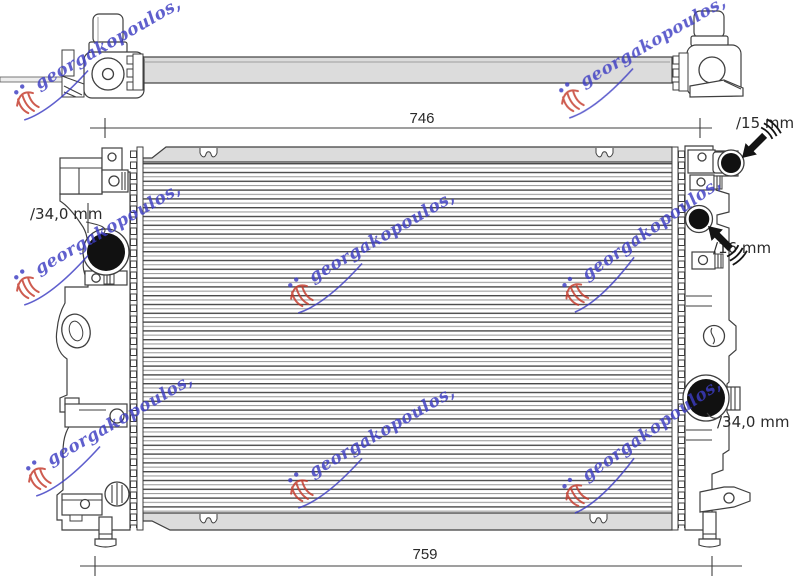 The width and height of the screenshot is (800, 587). Describe the element at coordinates (709, 543) in the screenshot. I see `mounting-peg-right-foot` at that location.